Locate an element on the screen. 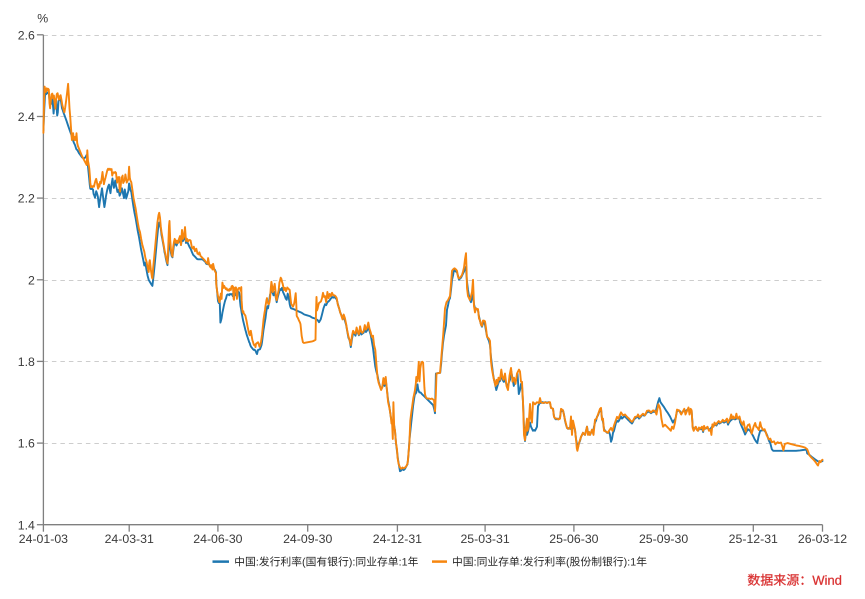 This screenshot has height=599, width=865. svg-text: 25-03-31 is located at coordinates (484, 539).